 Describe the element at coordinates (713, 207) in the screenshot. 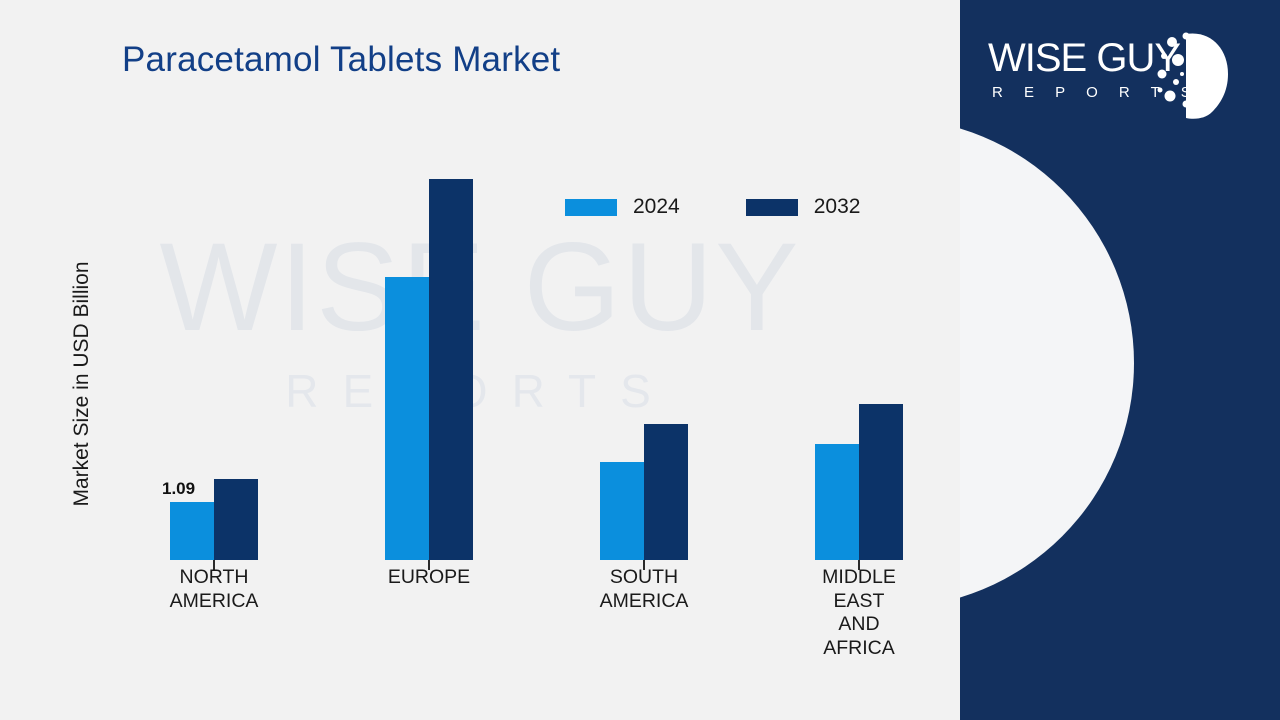

I see `chart-legend: 2024 2032` at that location.